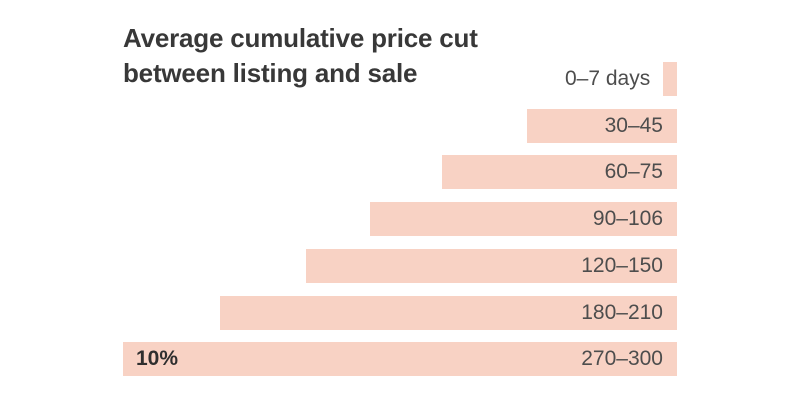 Image resolution: width=800 pixels, height=400 pixels. I want to click on bar-row: 30–45, so click(338, 125).